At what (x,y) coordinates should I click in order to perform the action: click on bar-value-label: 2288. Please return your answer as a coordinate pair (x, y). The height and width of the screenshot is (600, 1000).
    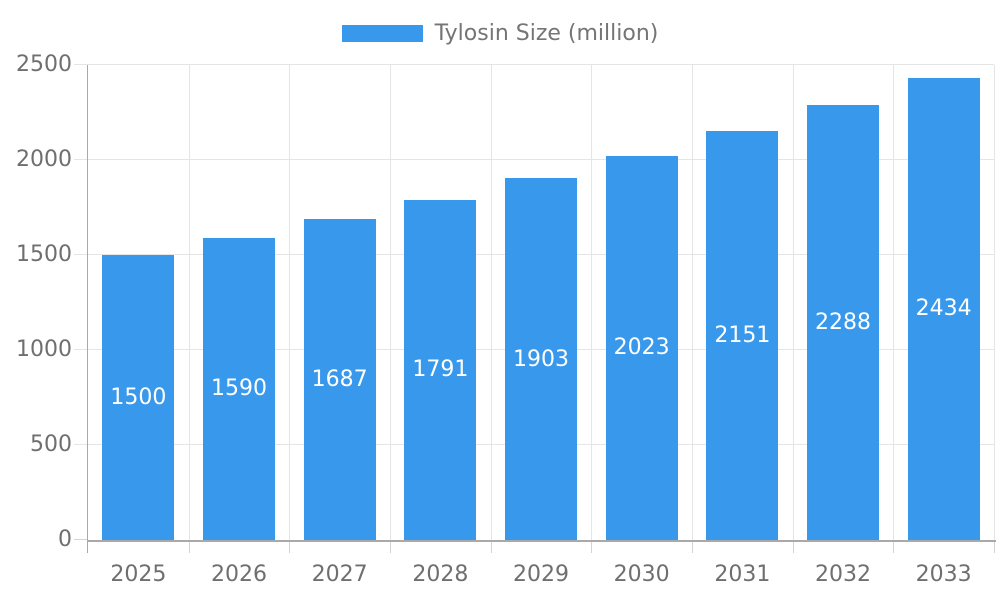
    Looking at the image, I should click on (843, 323).